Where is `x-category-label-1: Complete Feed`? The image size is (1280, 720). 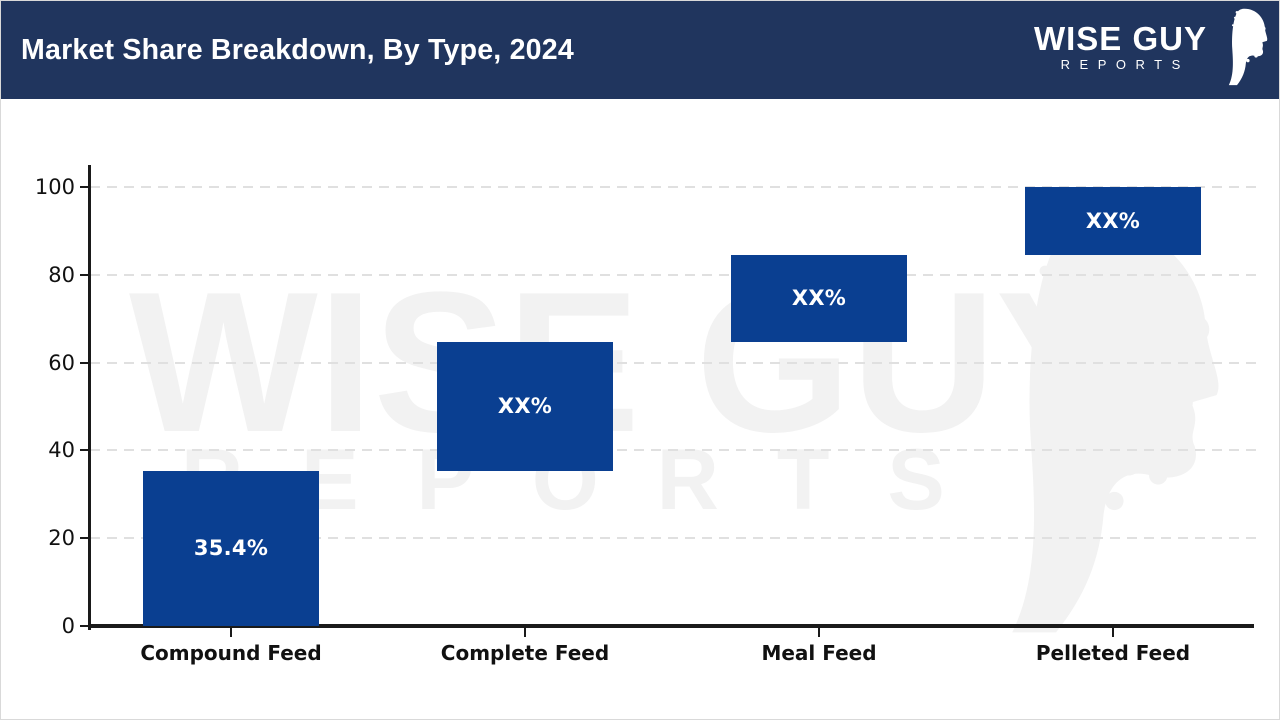 x-category-label-1: Complete Feed is located at coordinates (525, 653).